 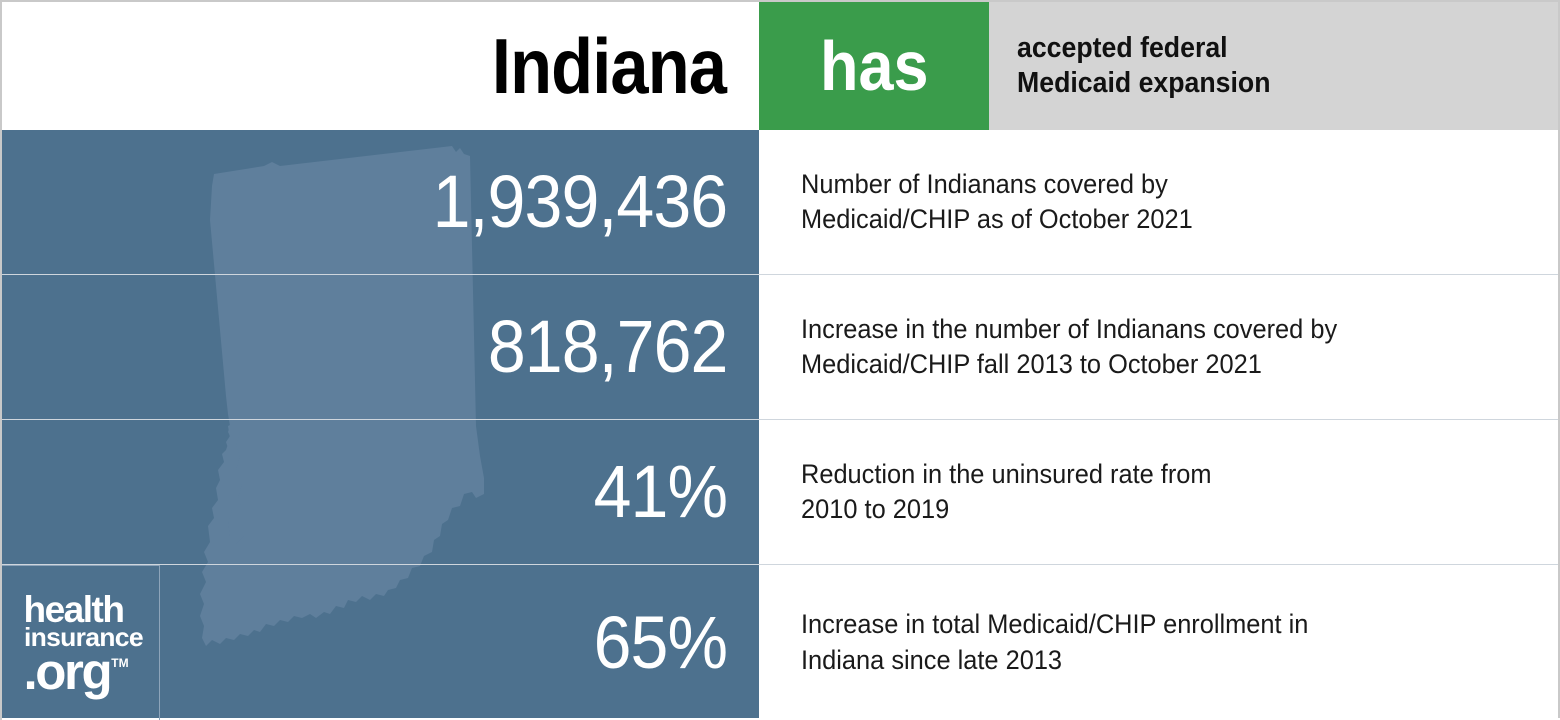 I want to click on bottom-edge-spacer, so click(x=781, y=719).